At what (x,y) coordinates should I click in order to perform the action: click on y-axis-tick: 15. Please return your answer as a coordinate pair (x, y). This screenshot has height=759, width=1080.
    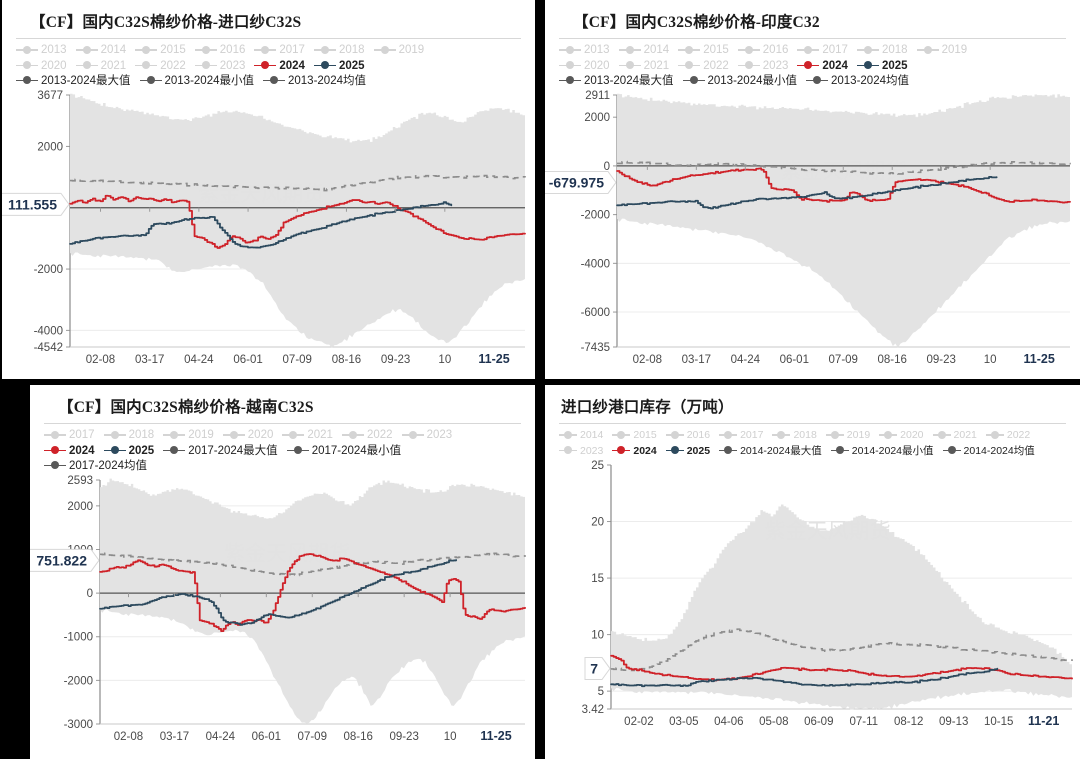
    Looking at the image, I should click on (597, 579).